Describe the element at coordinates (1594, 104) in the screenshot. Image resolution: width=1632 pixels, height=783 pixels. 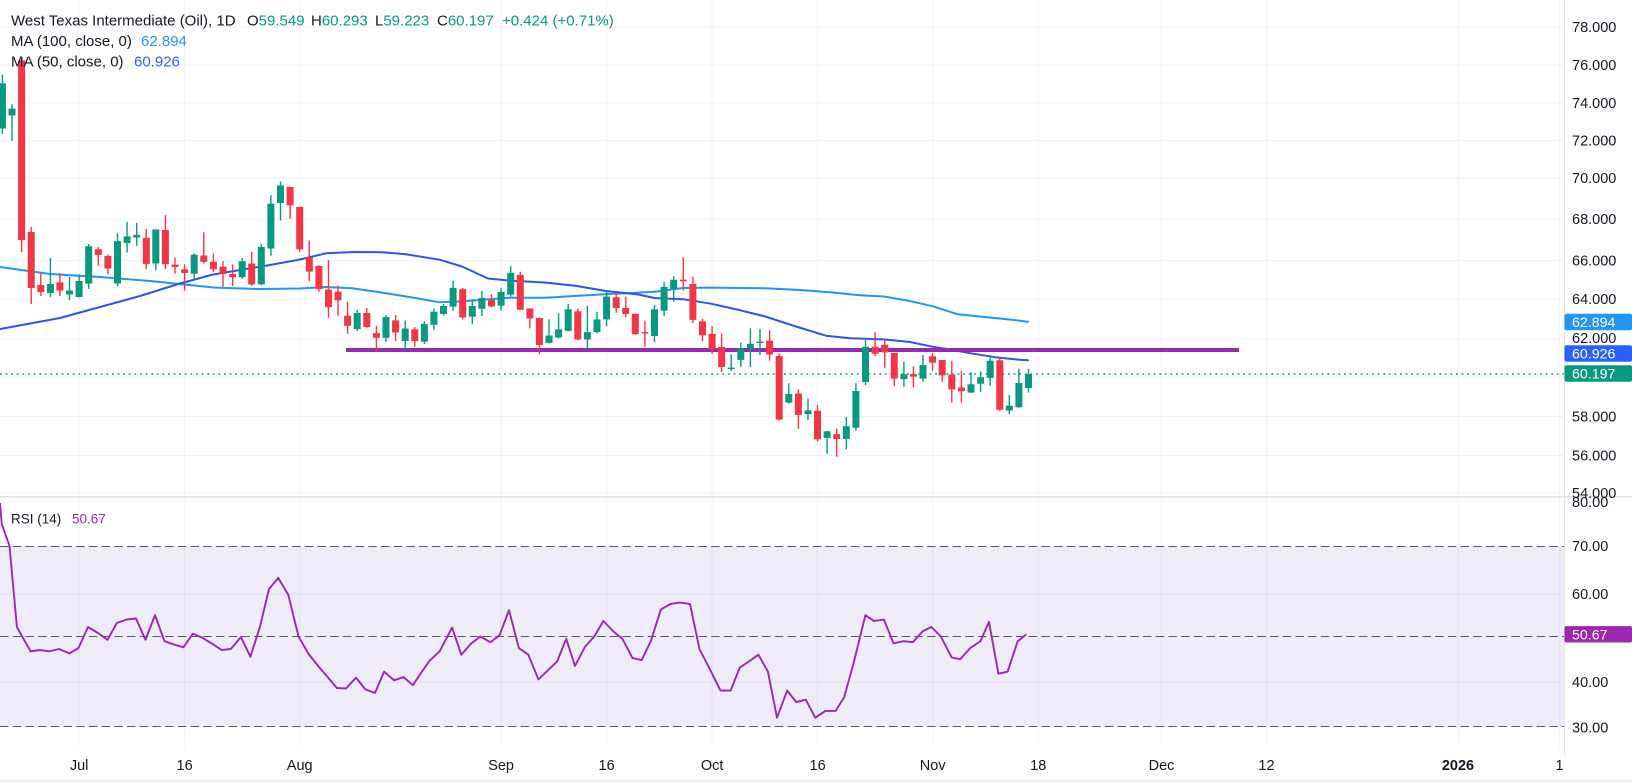
I see `svg-text: 74.000` at that location.